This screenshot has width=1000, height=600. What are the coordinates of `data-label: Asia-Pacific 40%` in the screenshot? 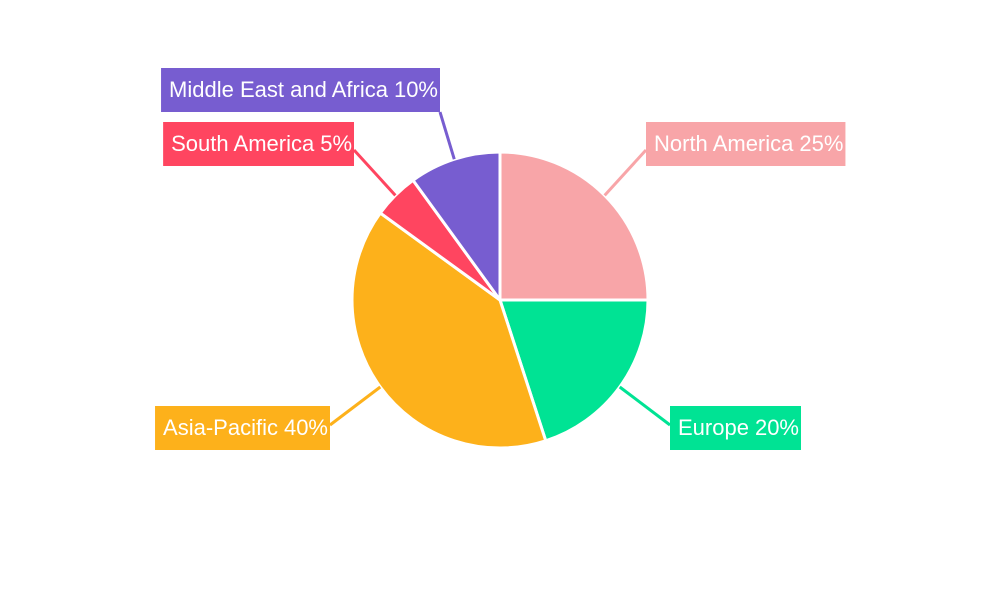 It's located at (242, 428).